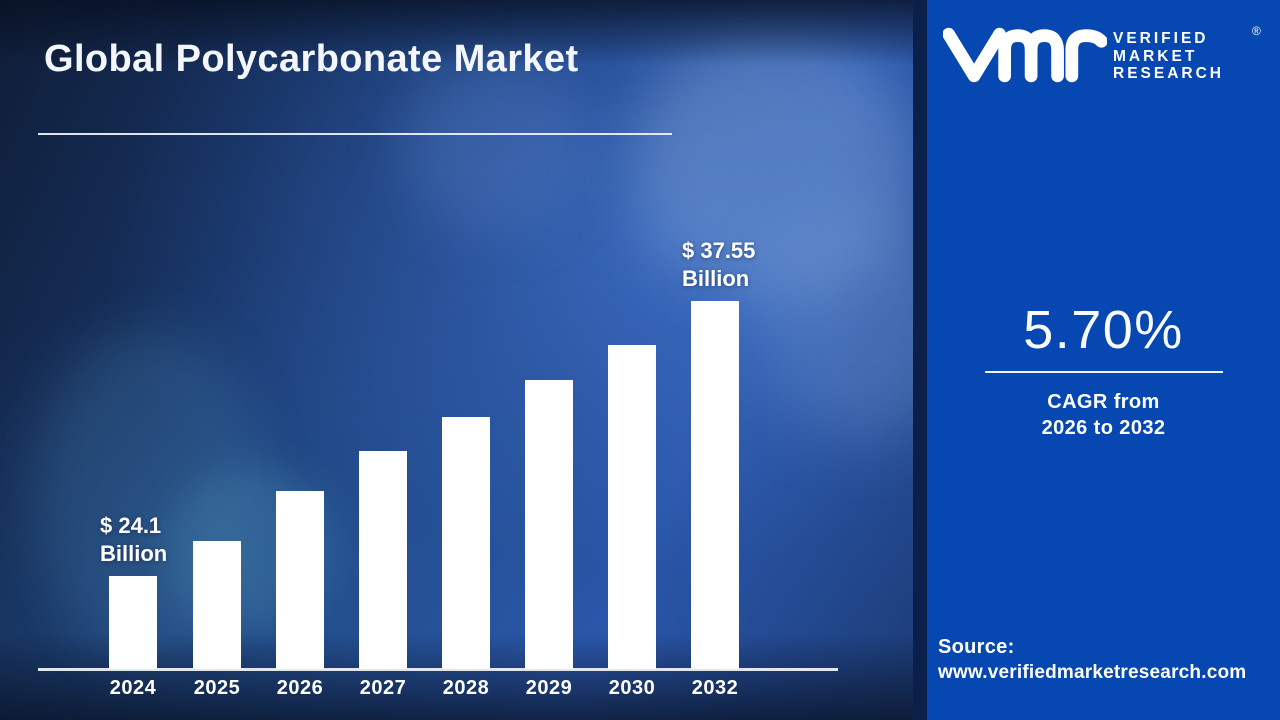 The image size is (1280, 720). Describe the element at coordinates (715, 688) in the screenshot. I see `x-axis-label-2032: 2032` at that location.